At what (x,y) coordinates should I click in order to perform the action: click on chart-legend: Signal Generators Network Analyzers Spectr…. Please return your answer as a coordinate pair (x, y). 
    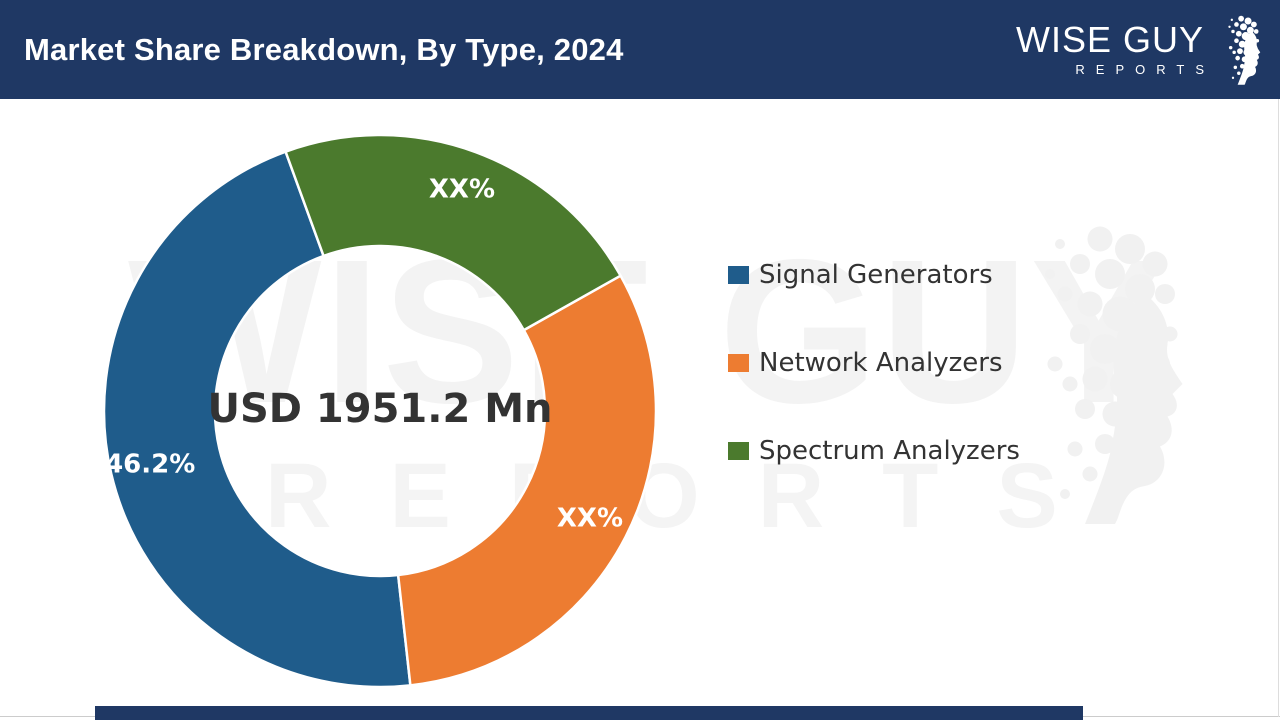
    Looking at the image, I should click on (874, 392).